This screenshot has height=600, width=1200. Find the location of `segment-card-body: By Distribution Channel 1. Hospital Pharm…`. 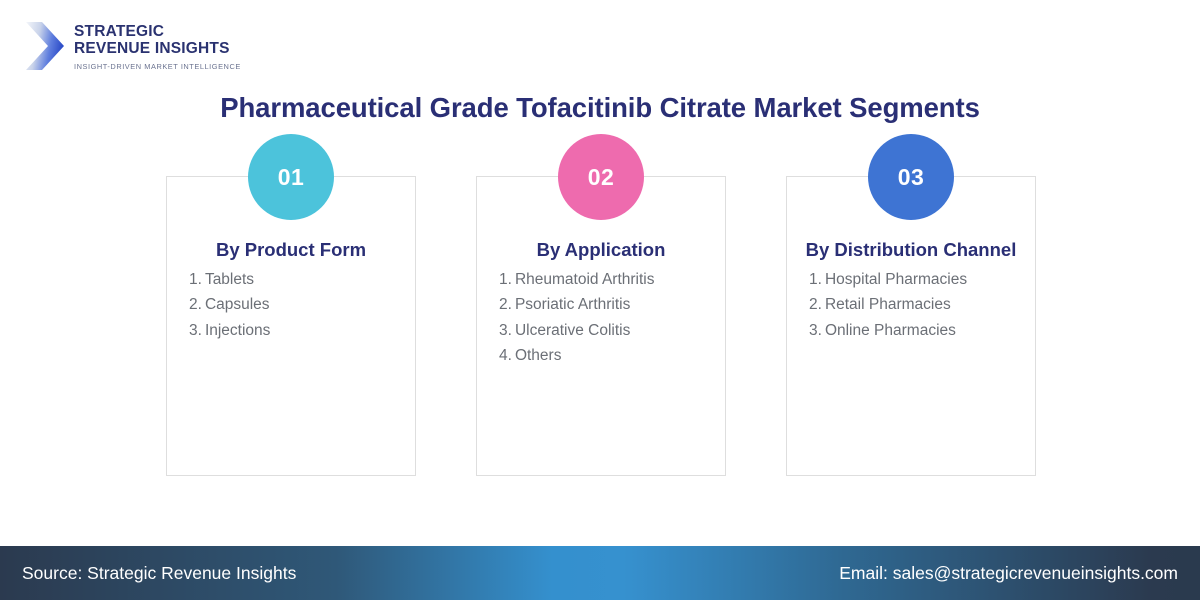

segment-card-body: By Distribution Channel 1. Hospital Pharm… is located at coordinates (911, 260).